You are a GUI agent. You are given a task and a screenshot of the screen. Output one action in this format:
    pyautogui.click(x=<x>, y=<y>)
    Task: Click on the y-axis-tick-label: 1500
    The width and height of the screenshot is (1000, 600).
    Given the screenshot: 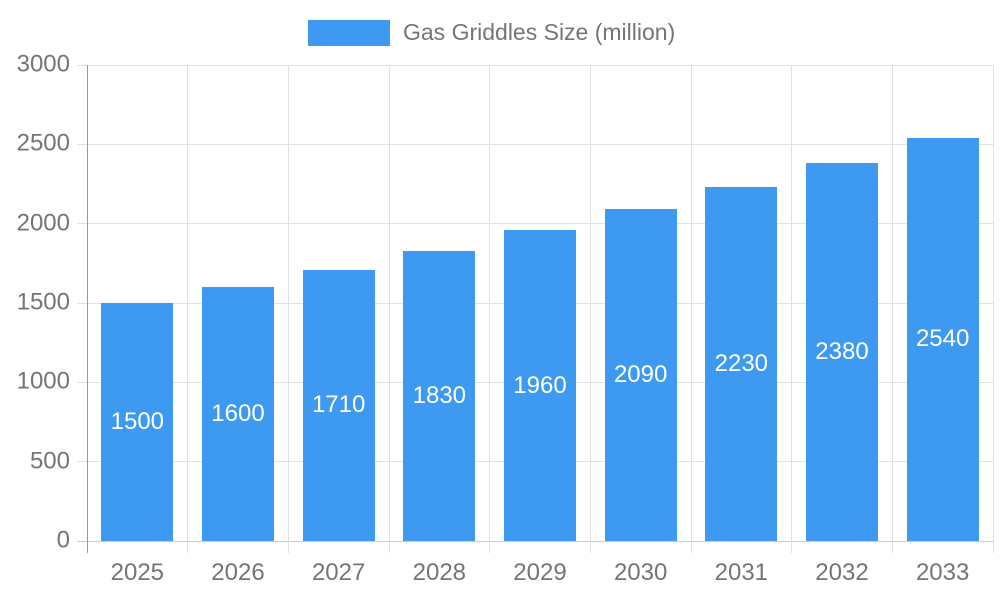 What is the action you would take?
    pyautogui.click(x=43, y=302)
    